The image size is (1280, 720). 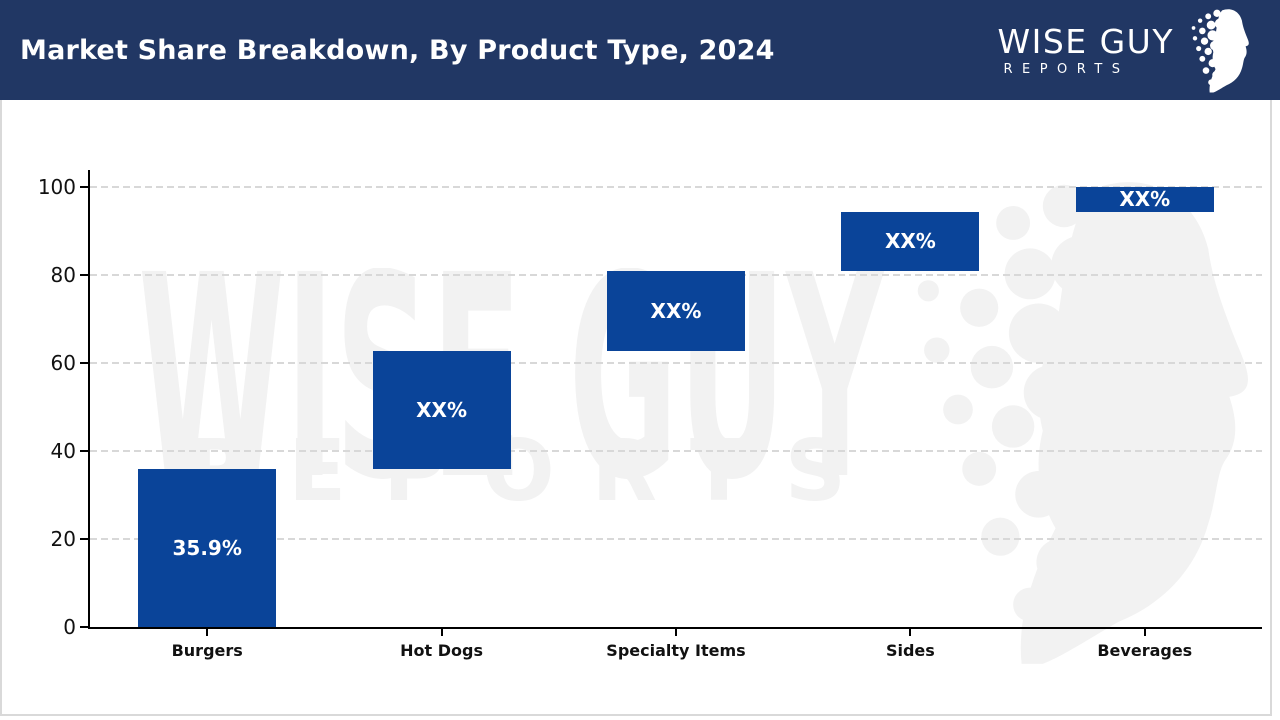 What do you see at coordinates (1220, 51) in the screenshot?
I see `brand-face-icon` at bounding box center [1220, 51].